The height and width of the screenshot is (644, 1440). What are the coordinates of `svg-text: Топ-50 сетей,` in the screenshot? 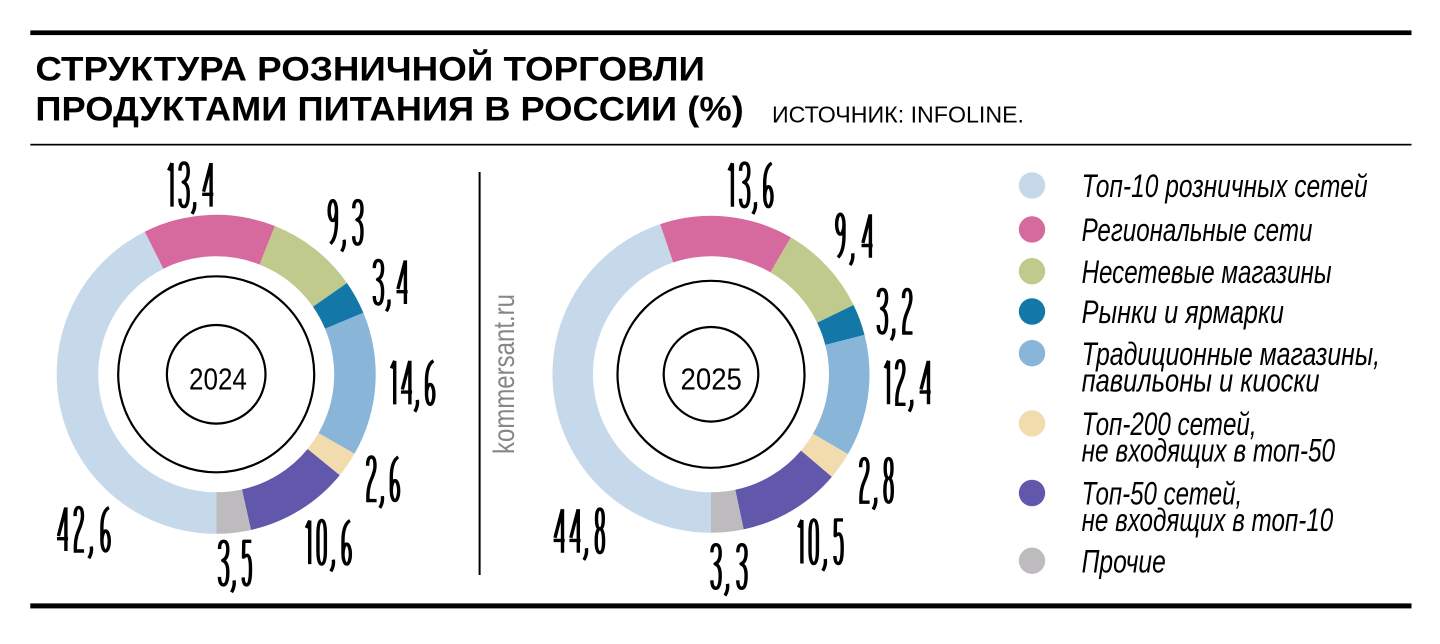 It's located at (1162, 494).